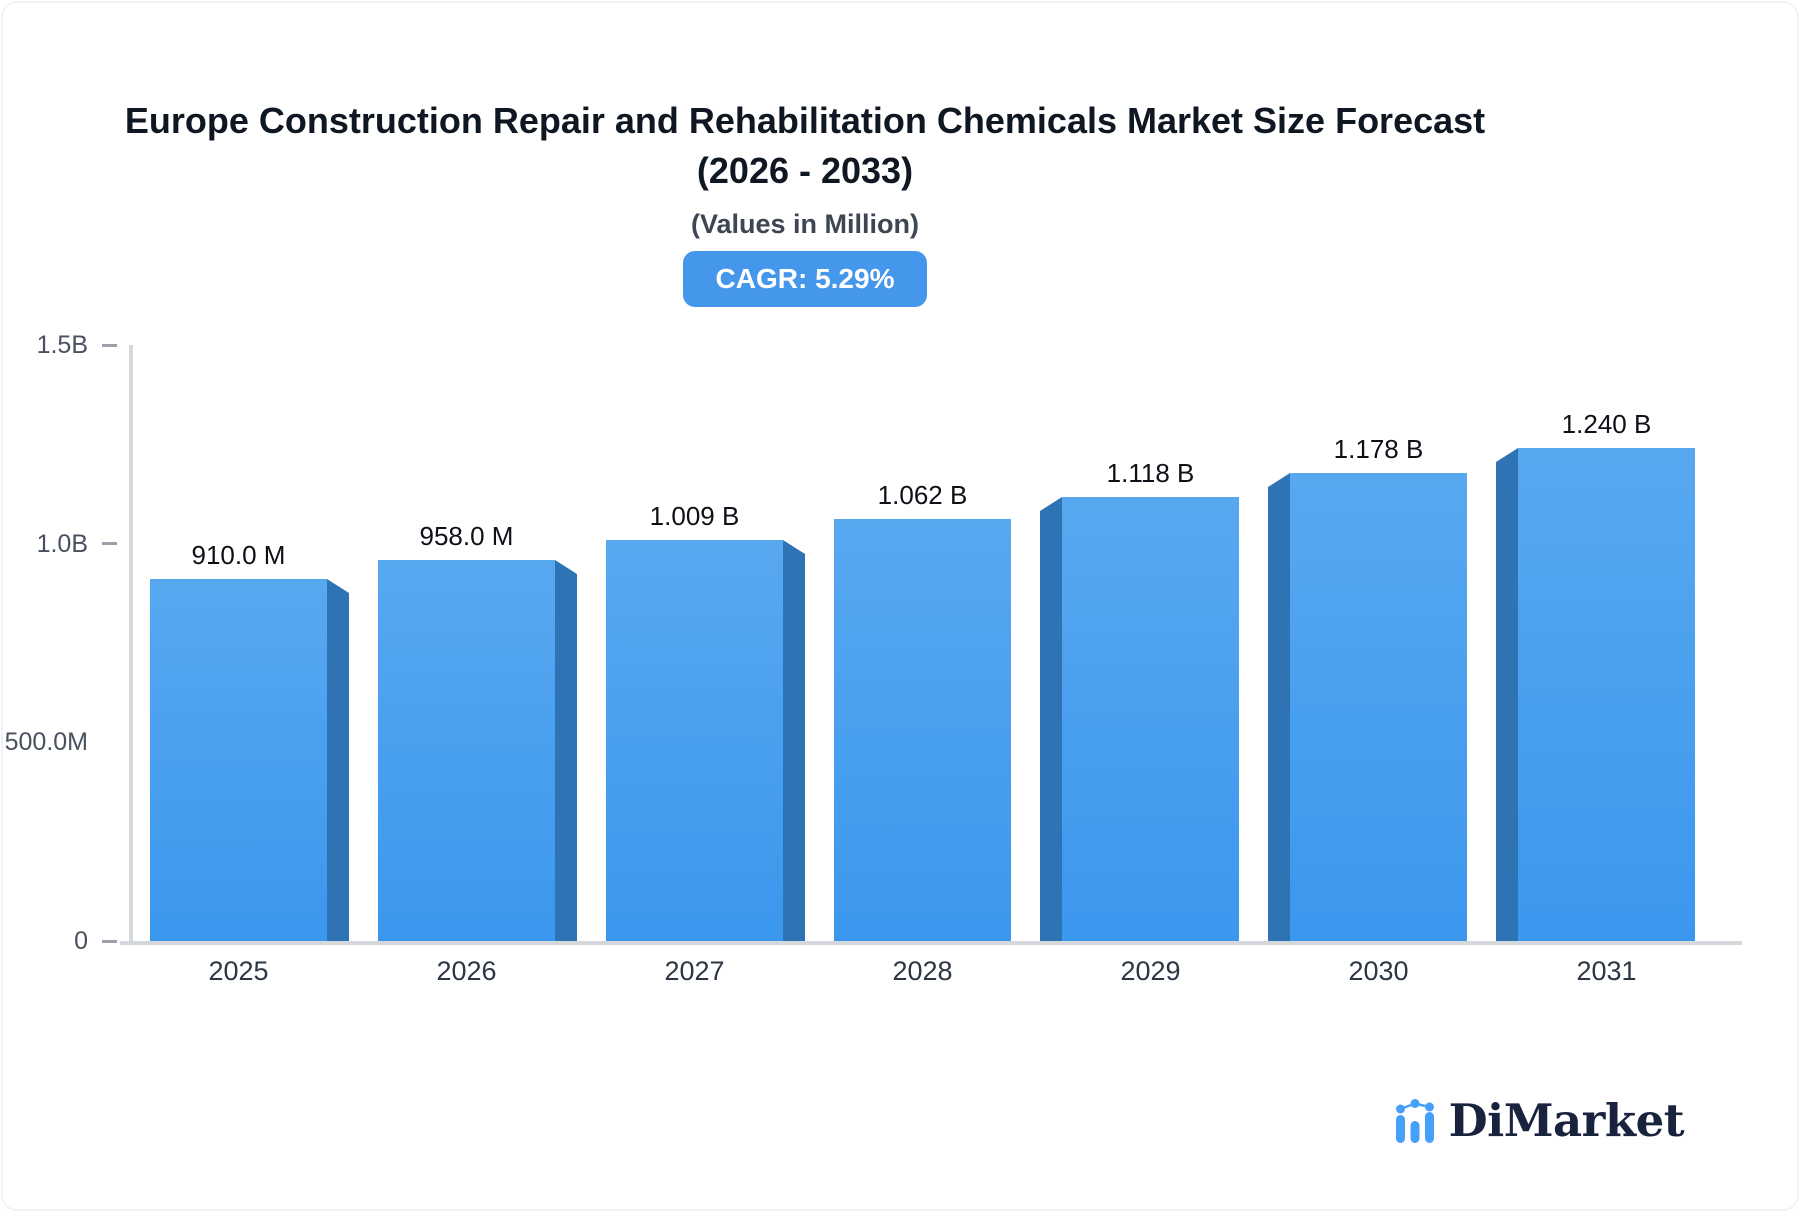 Image resolution: width=1800 pixels, height=1212 pixels. What do you see at coordinates (694, 971) in the screenshot?
I see `x-axis-label-2027: 2027` at bounding box center [694, 971].